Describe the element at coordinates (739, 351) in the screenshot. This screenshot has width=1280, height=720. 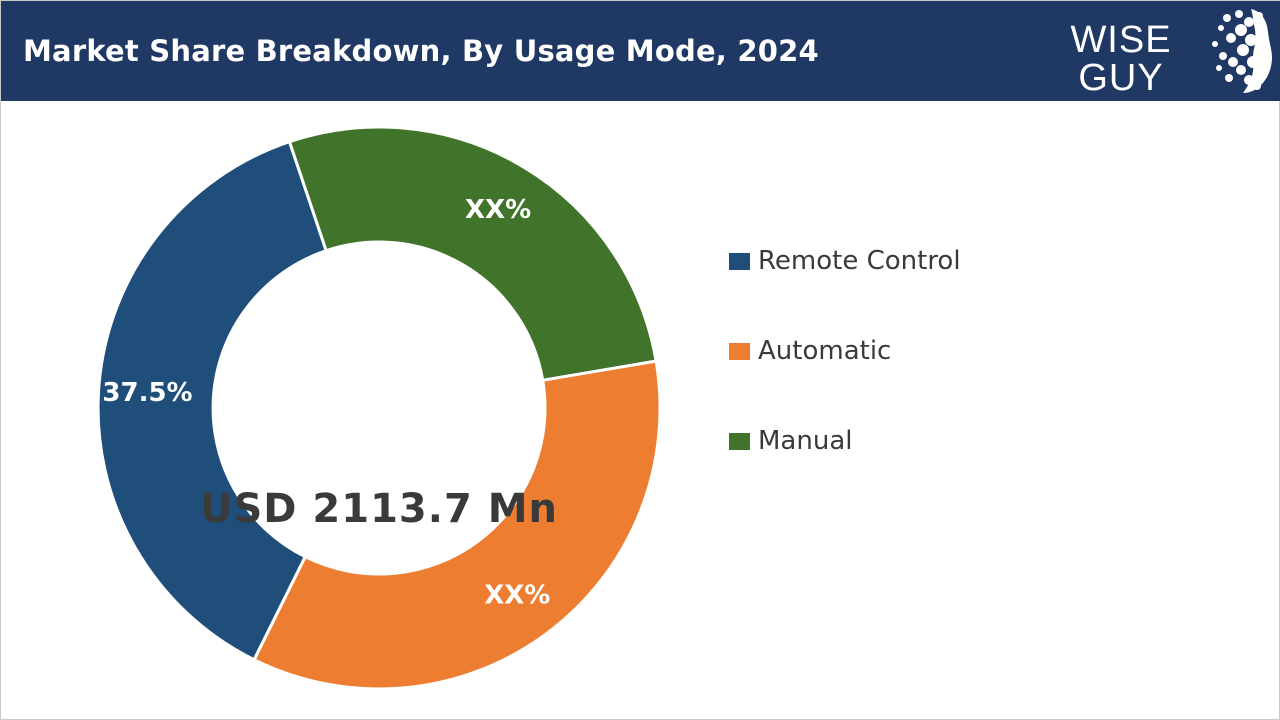
I see `legend-swatch-automatic` at that location.